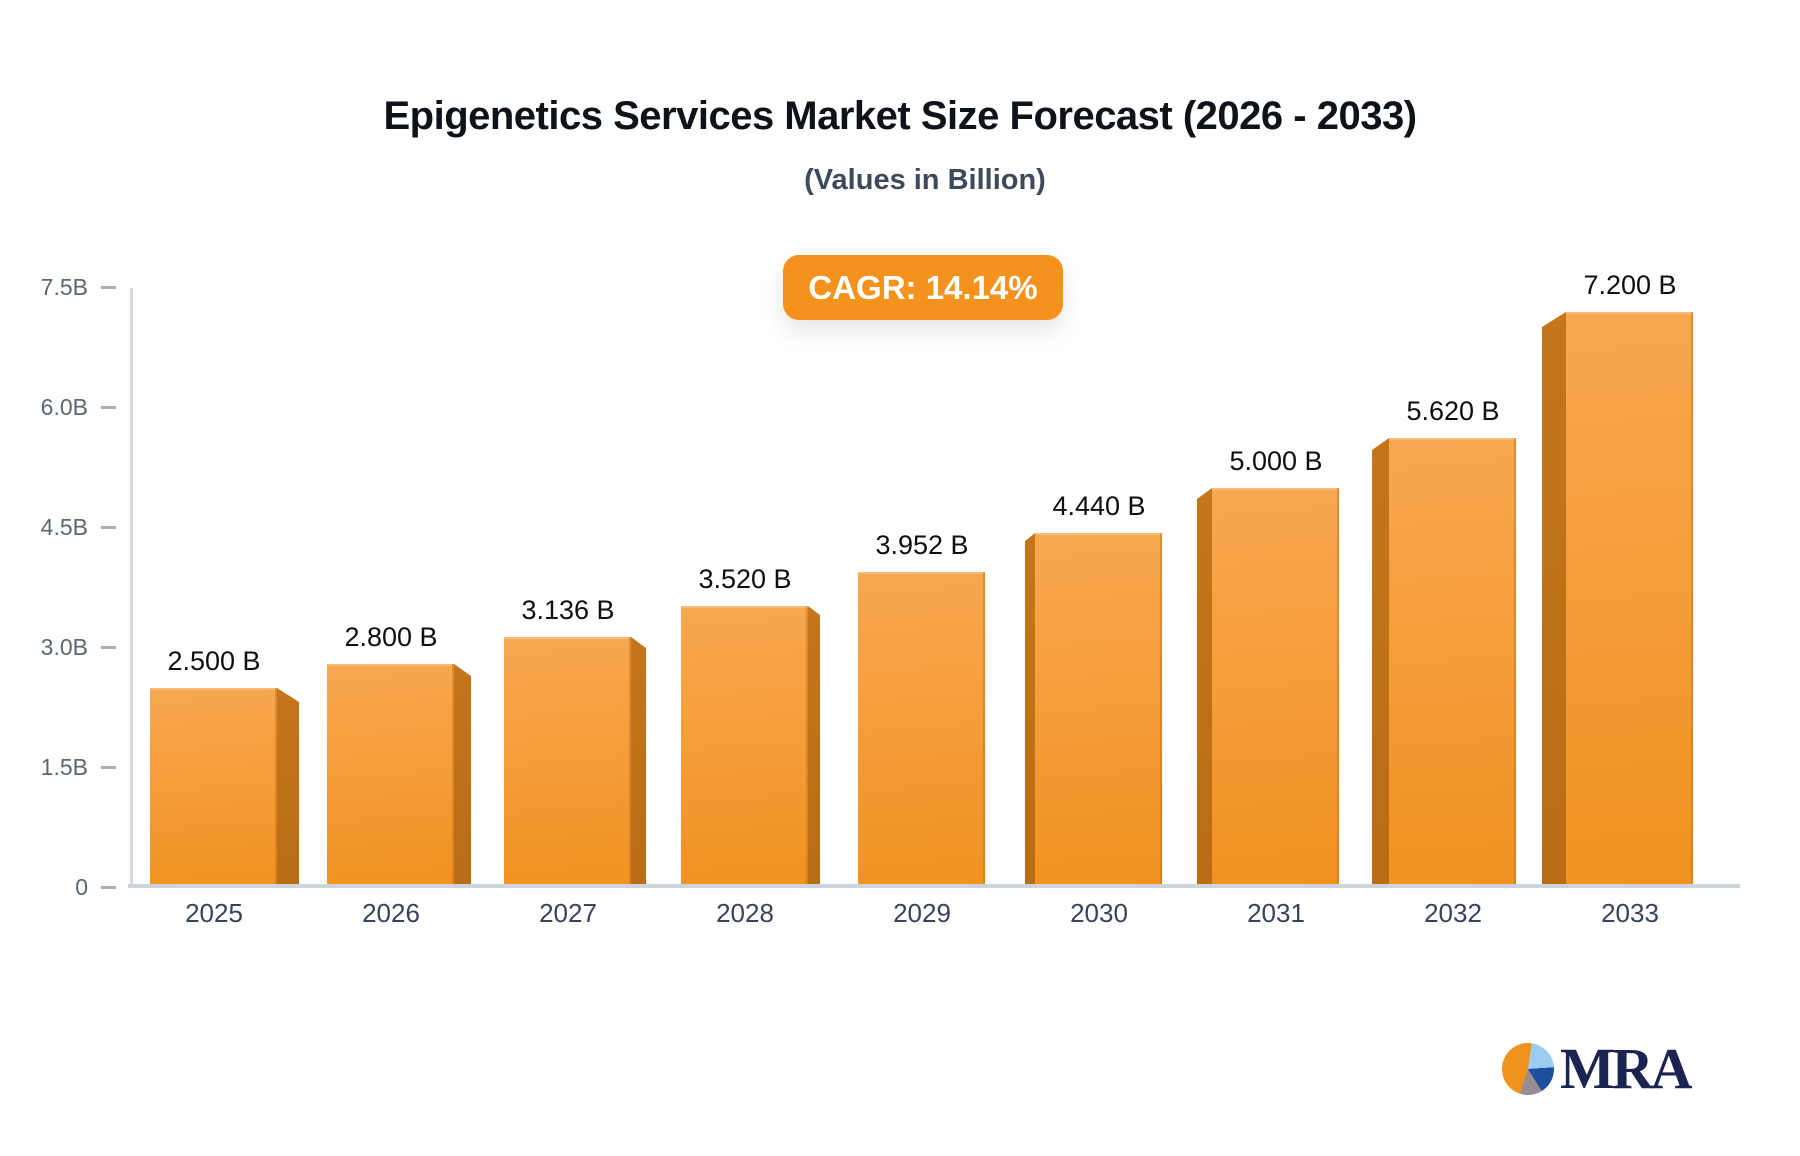  Describe the element at coordinates (1099, 913) in the screenshot. I see `x-category-label: 2030` at that location.